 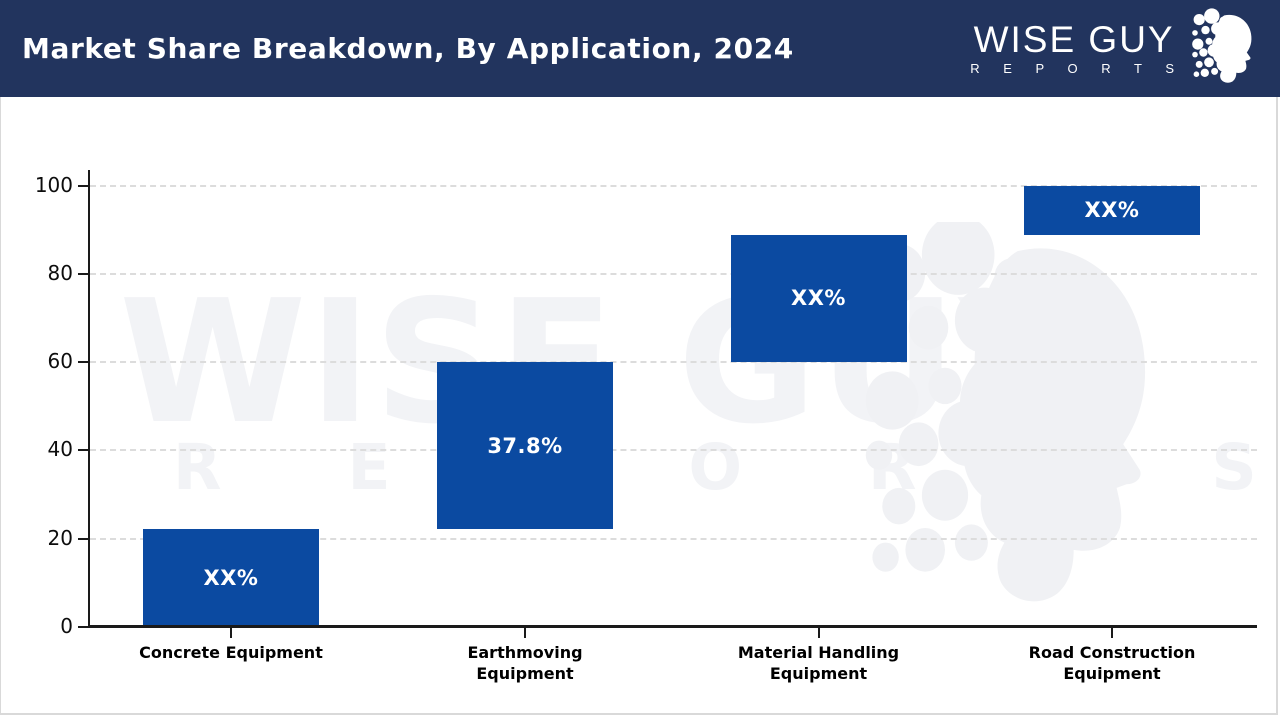 I want to click on category-label-line: Earthmoving, so click(x=525, y=652).